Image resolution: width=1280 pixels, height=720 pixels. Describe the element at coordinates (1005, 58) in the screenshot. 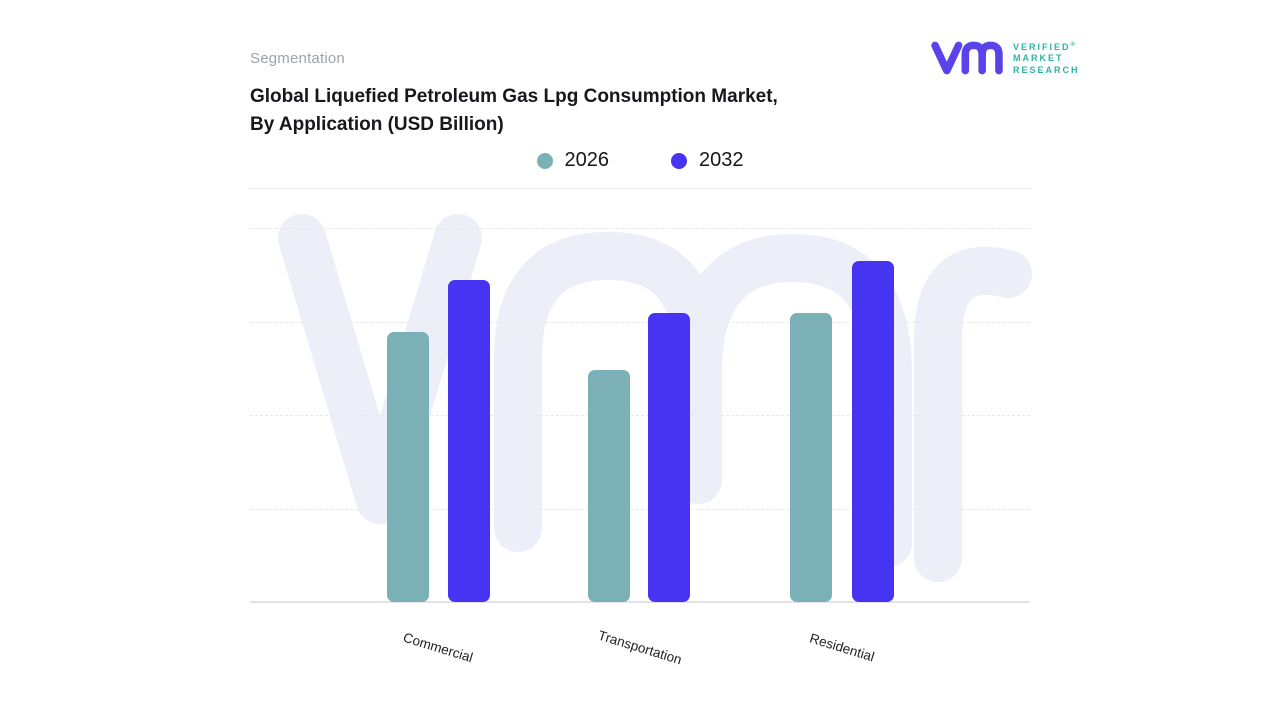

I see `vmr-logo: VERIFIED® MARKET RESEARCH` at that location.